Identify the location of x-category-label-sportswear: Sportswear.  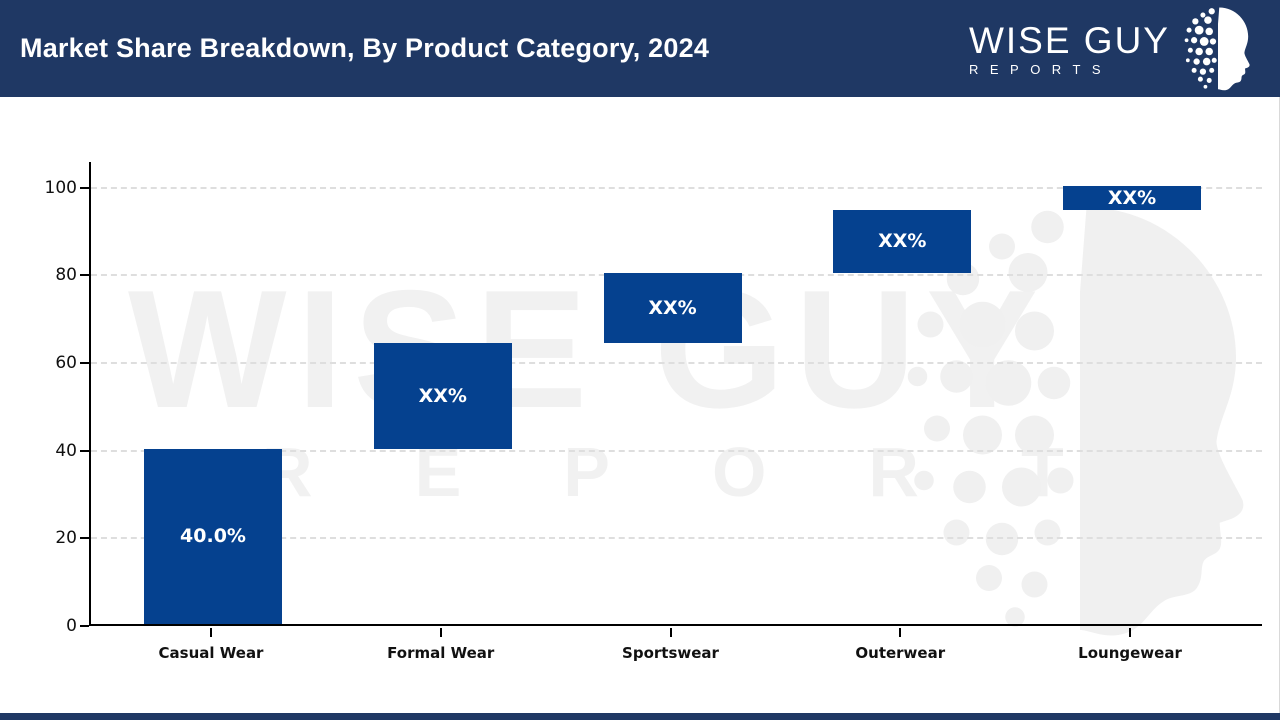
(670, 653).